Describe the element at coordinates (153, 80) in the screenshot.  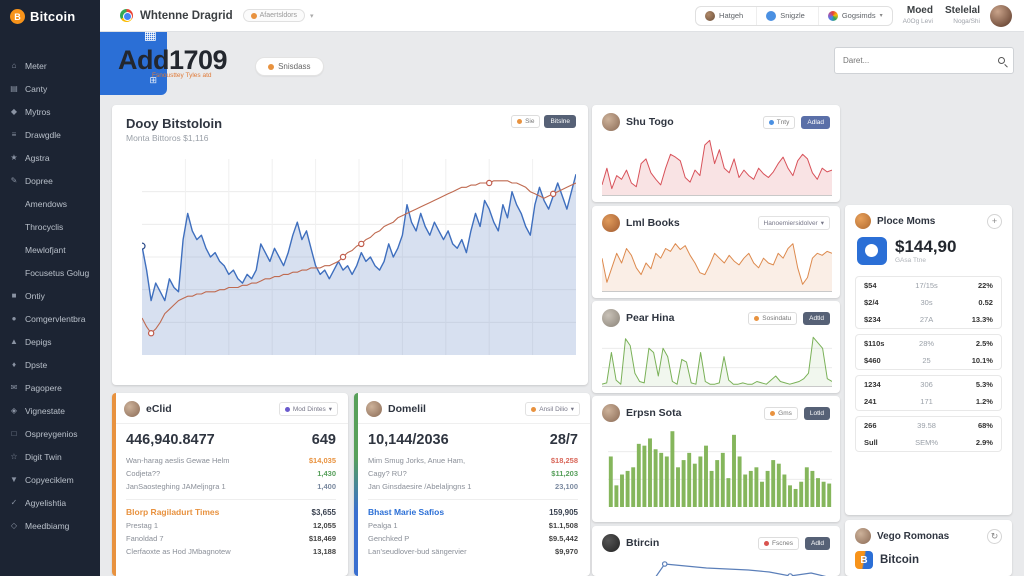
I see `expand-icon: ⊞` at that location.